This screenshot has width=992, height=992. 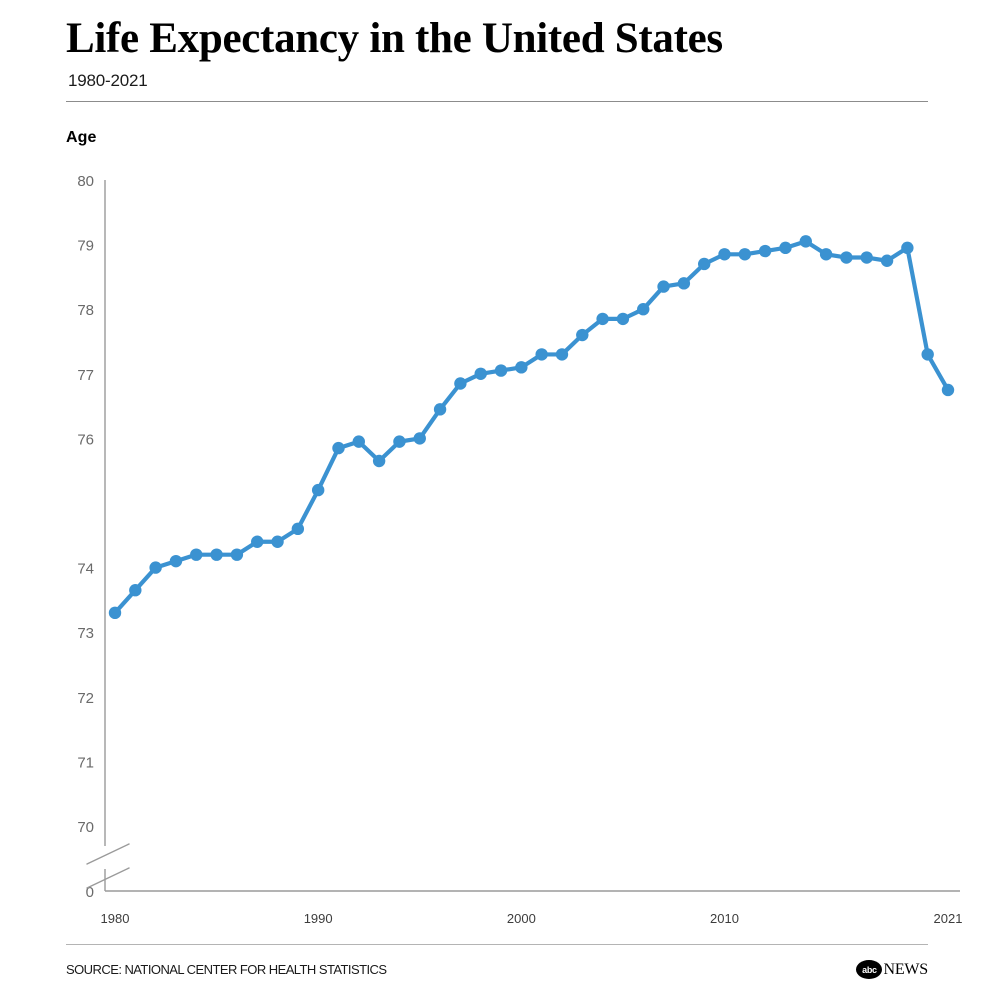 What do you see at coordinates (318, 490) in the screenshot?
I see `data-point-1990` at bounding box center [318, 490].